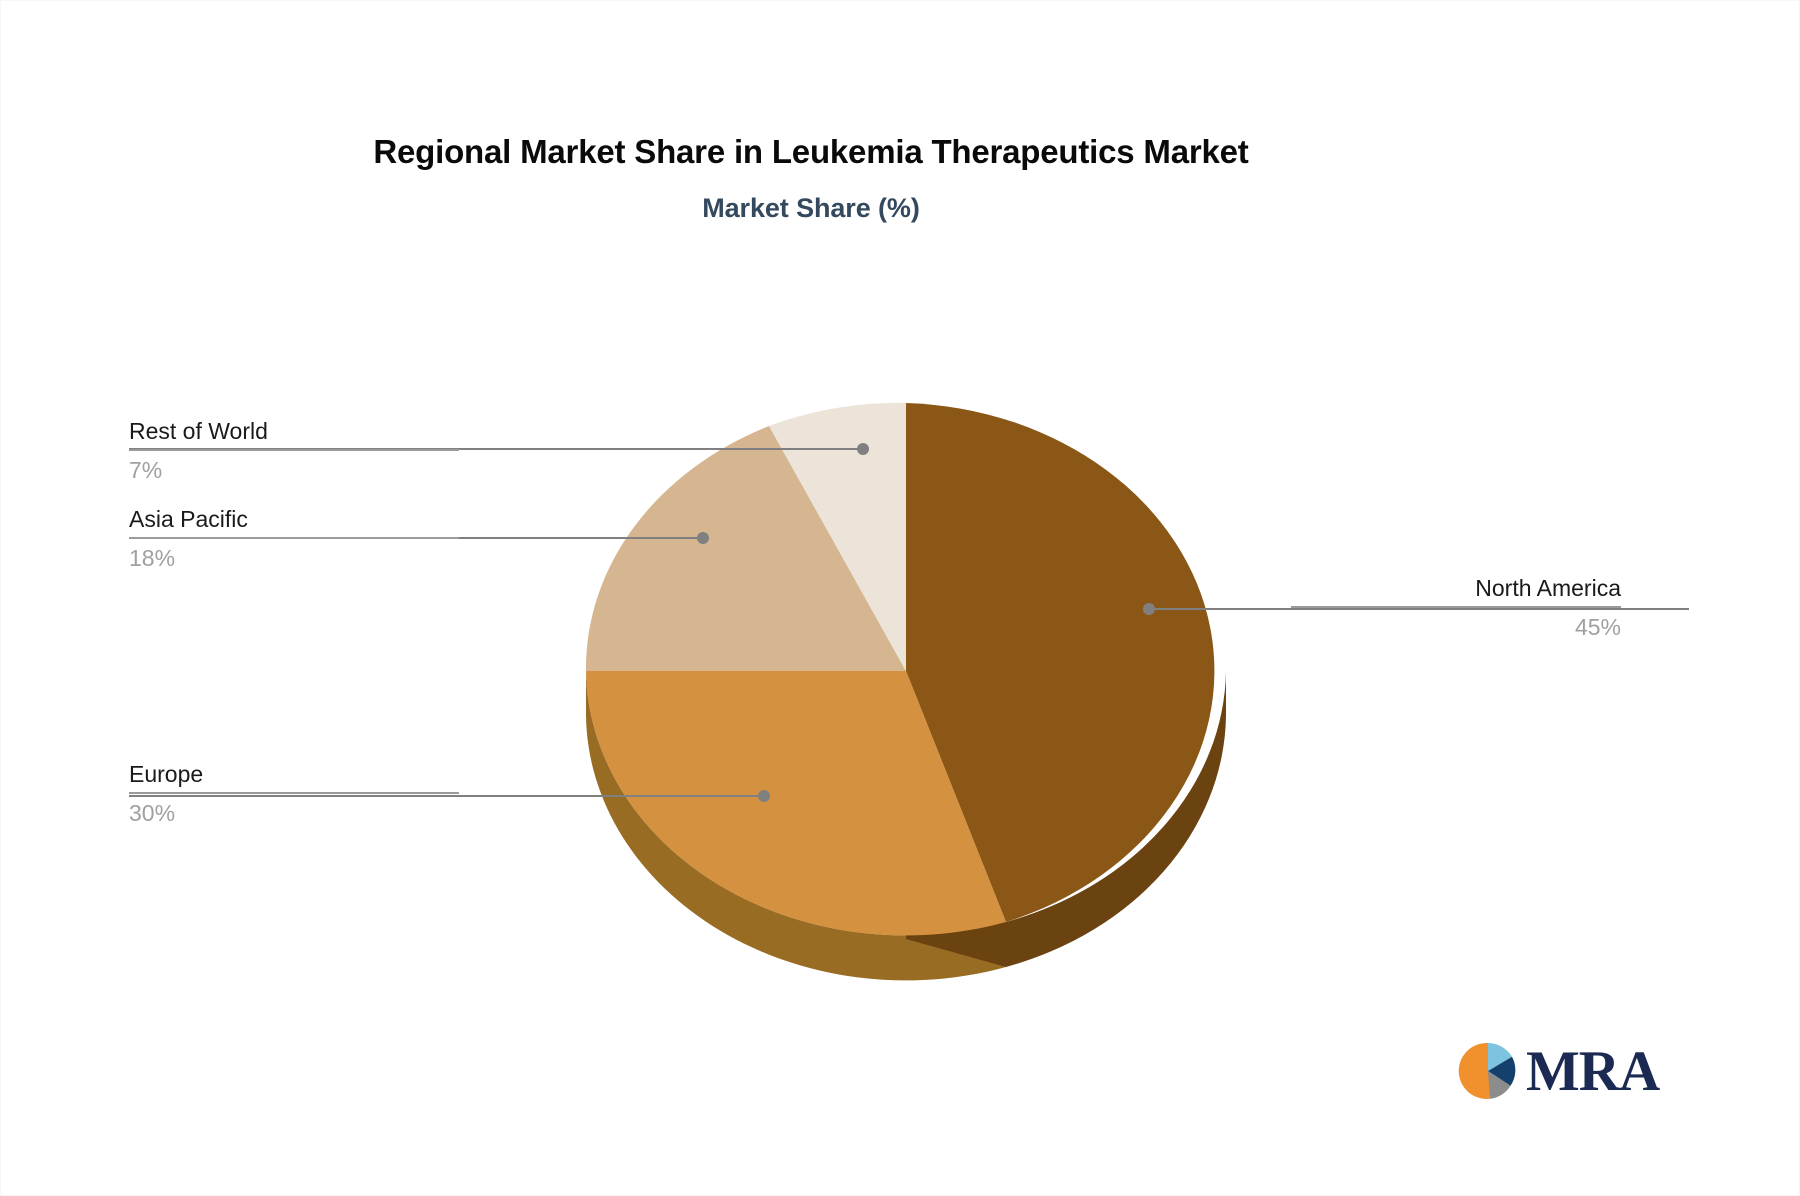 This screenshot has width=1800, height=1196. Describe the element at coordinates (796, 803) in the screenshot. I see `pie-slice-europe` at that location.